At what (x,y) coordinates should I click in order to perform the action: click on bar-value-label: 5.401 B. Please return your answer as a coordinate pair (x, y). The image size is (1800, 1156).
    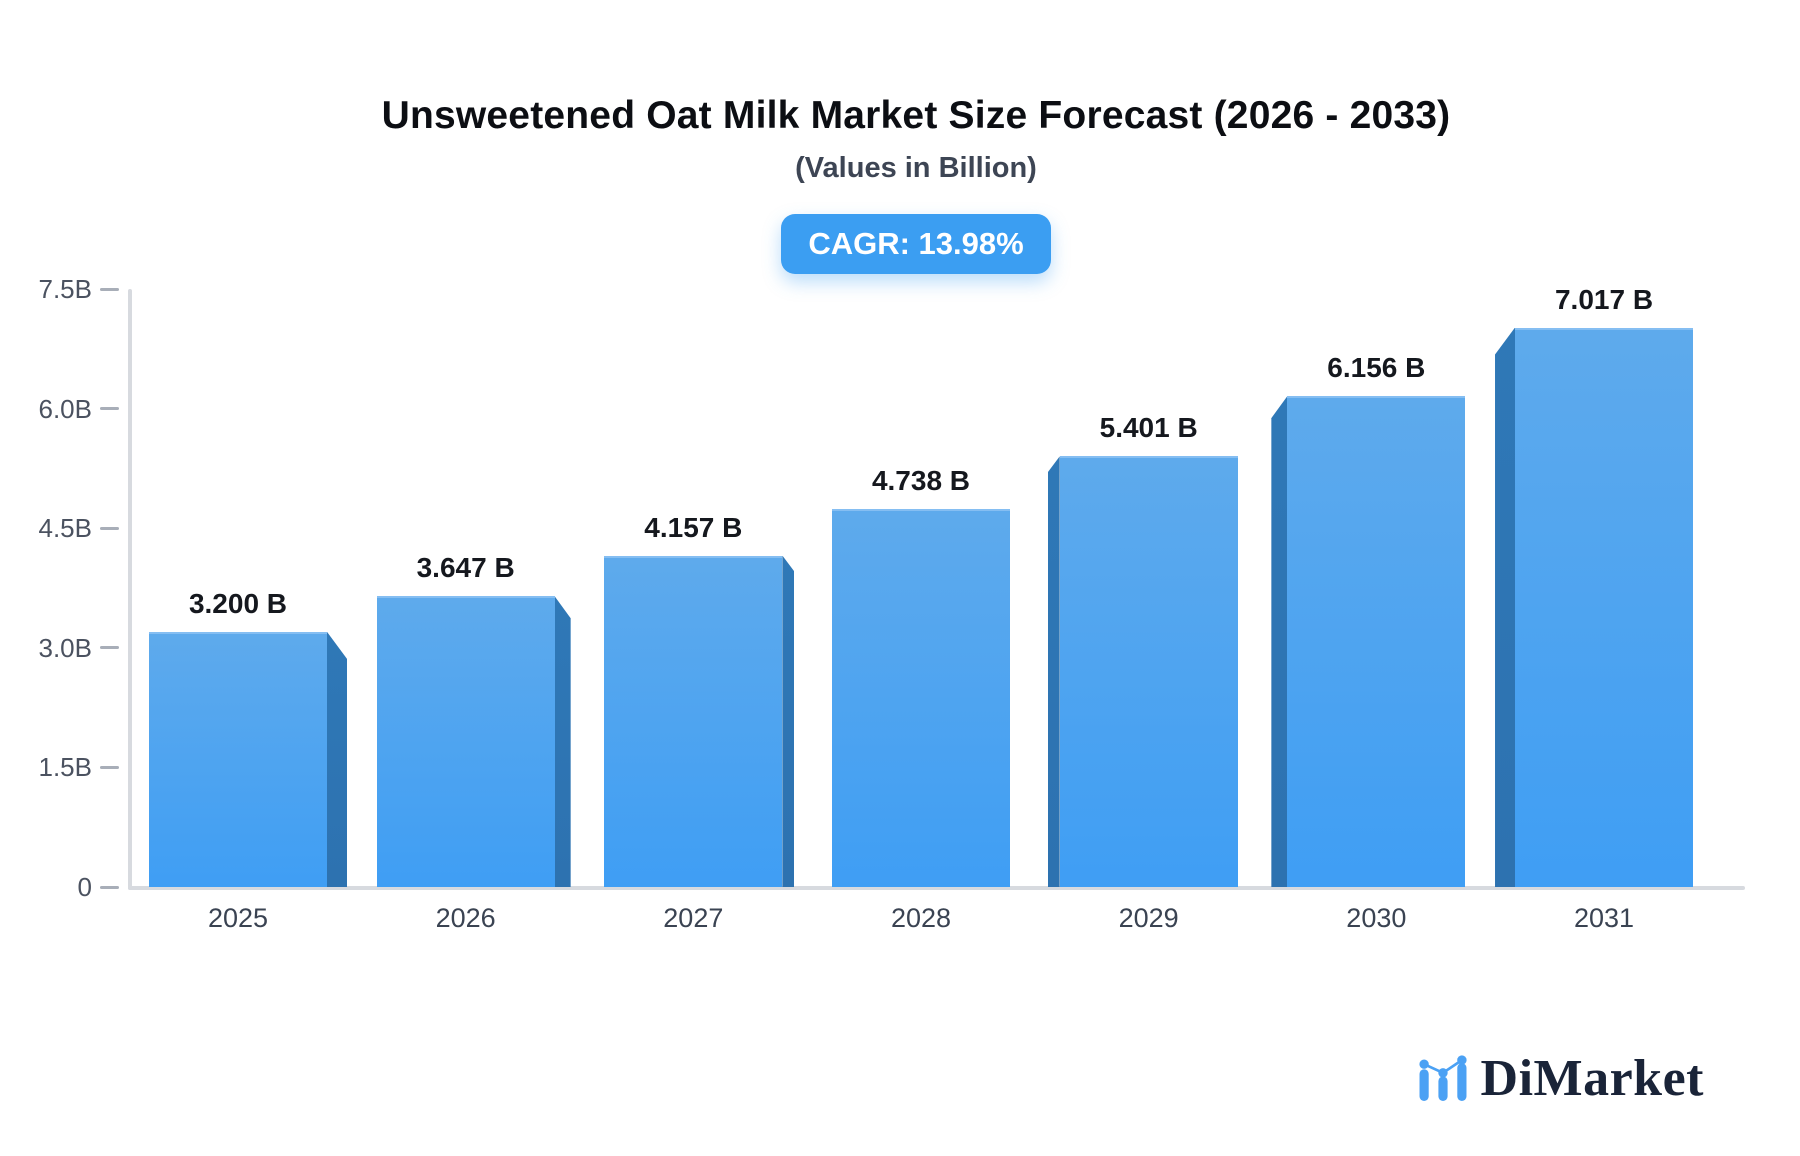
    Looking at the image, I should click on (1148, 428).